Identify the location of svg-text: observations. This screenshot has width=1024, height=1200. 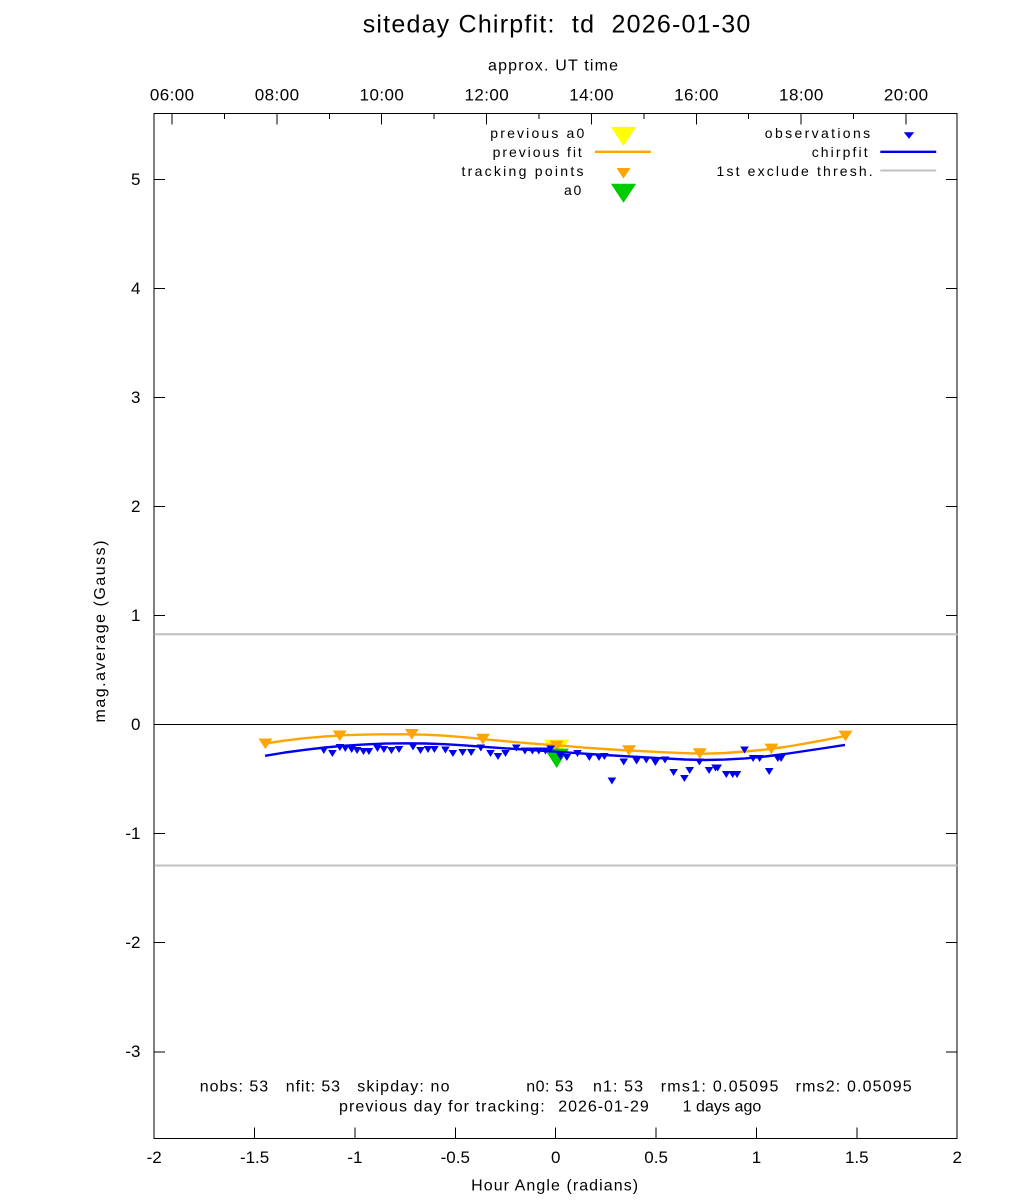
(817, 133).